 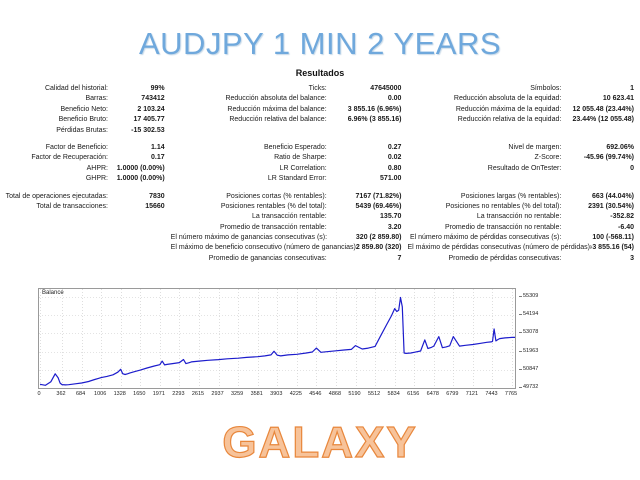 What do you see at coordinates (320, 442) in the screenshot?
I see `brand-watermark: GALAXY` at bounding box center [320, 442].